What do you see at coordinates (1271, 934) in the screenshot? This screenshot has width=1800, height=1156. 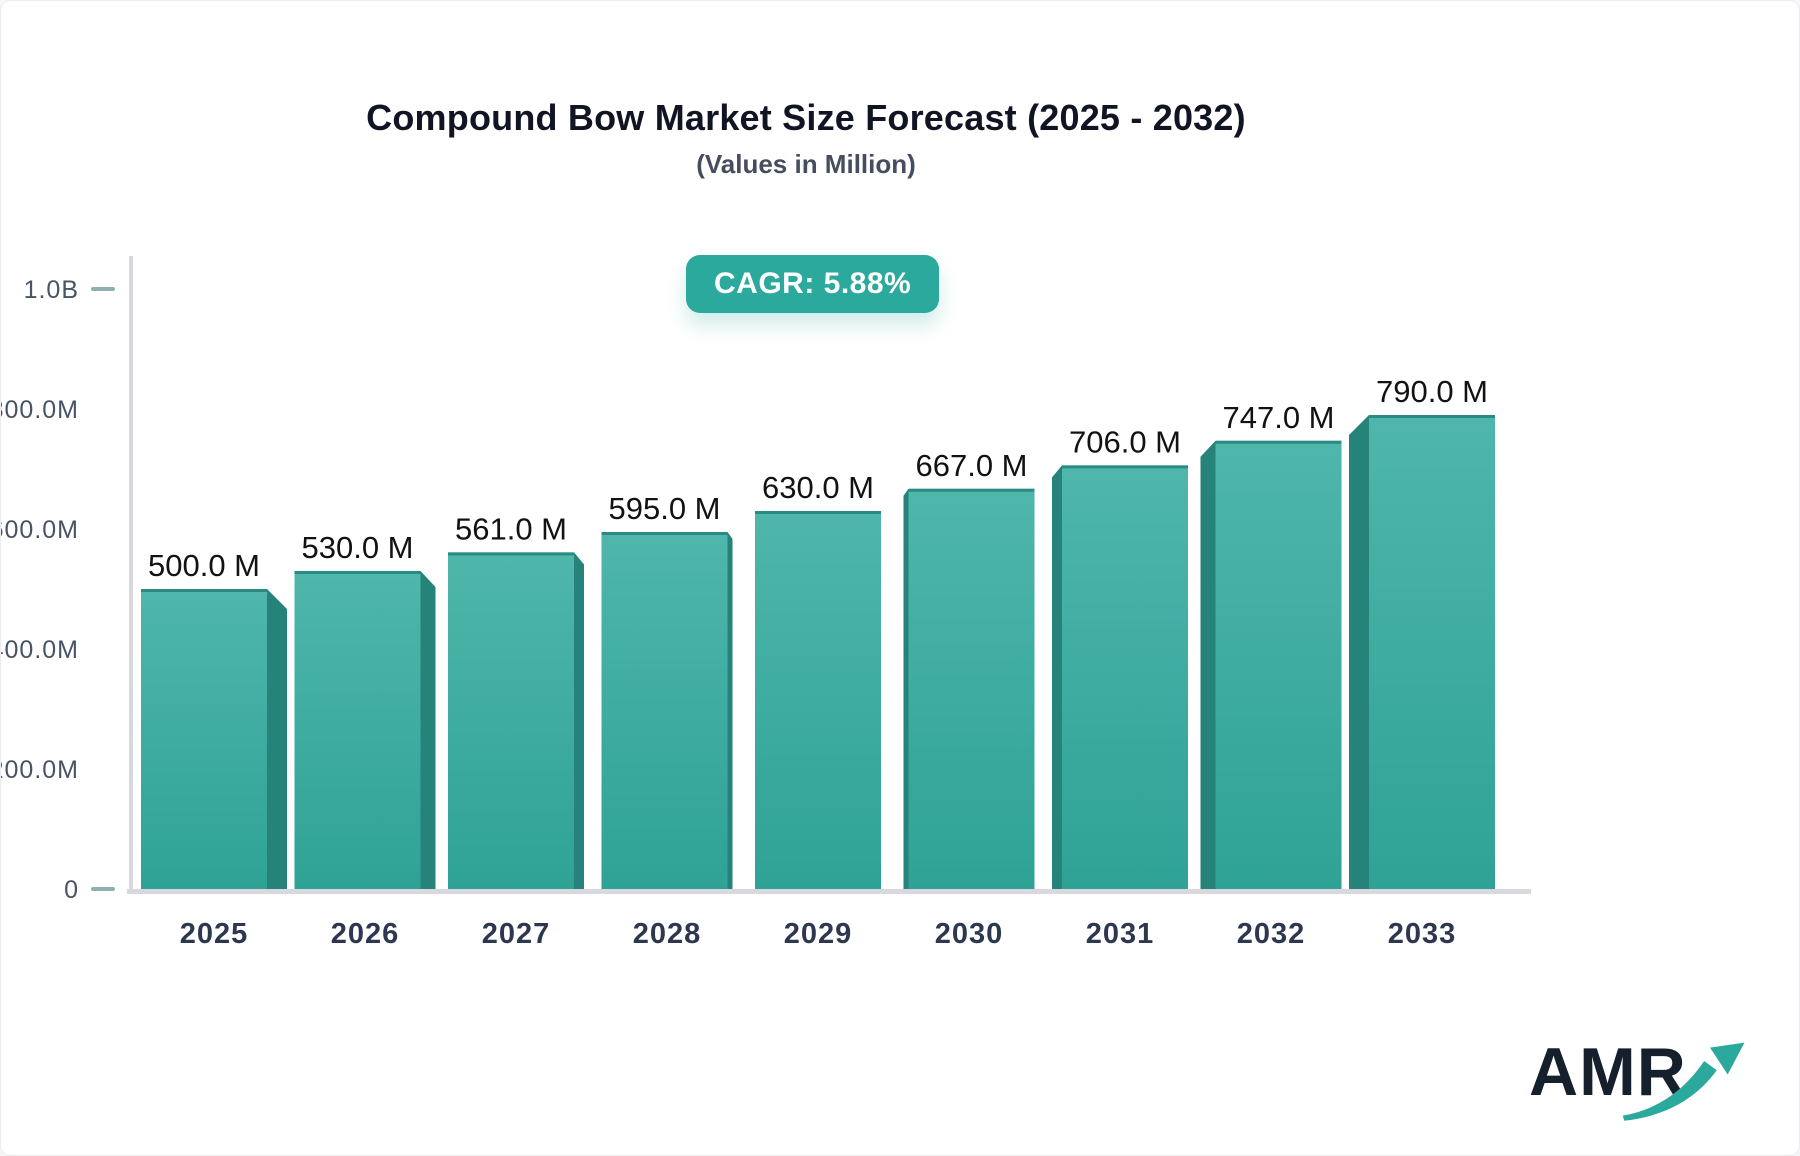 I see `x-category-label: 2032` at bounding box center [1271, 934].